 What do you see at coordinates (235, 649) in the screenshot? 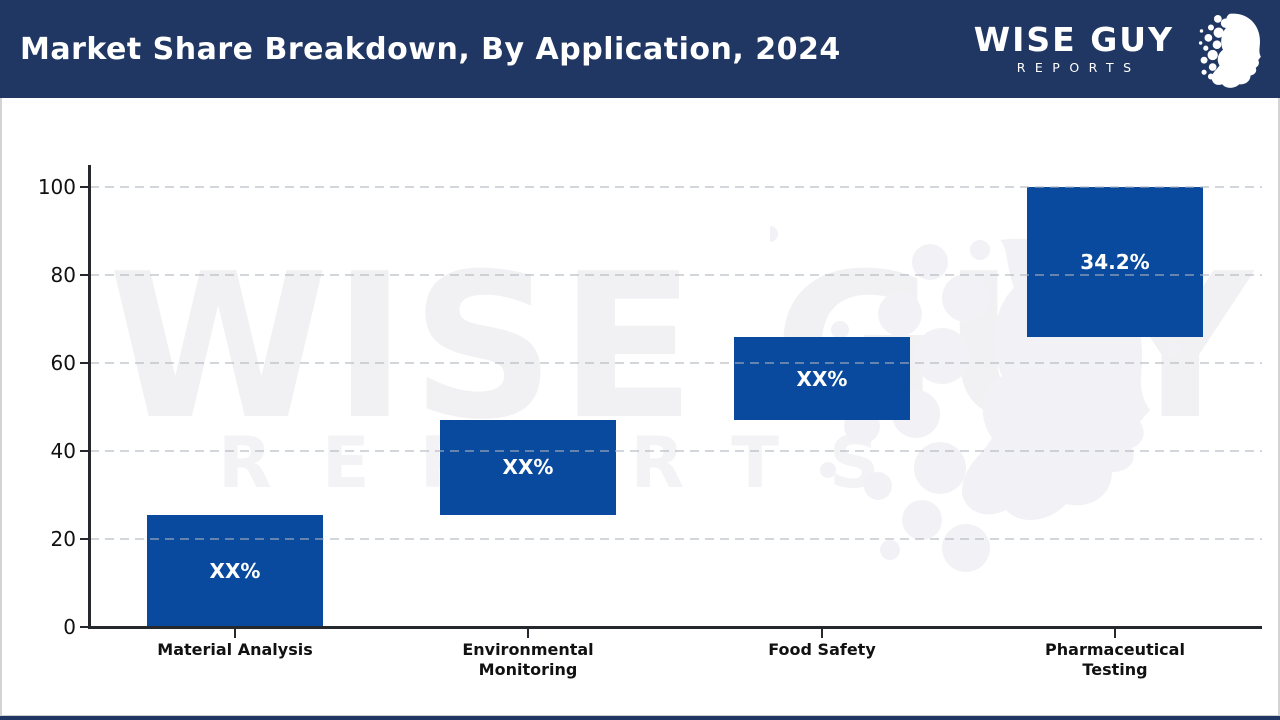
I see `category-label: Material Analysis` at bounding box center [235, 649].